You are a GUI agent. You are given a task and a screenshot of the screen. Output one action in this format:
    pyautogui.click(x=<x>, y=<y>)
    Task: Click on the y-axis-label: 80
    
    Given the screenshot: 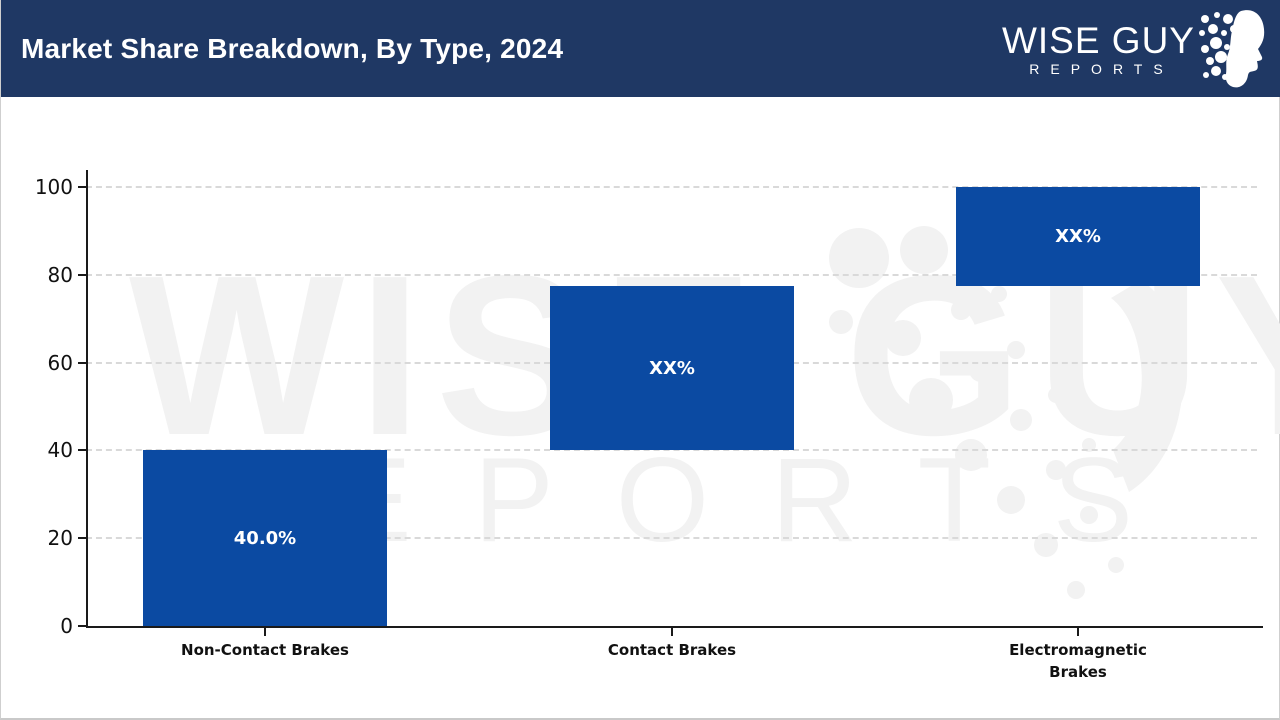 What is the action you would take?
    pyautogui.click(x=60, y=274)
    